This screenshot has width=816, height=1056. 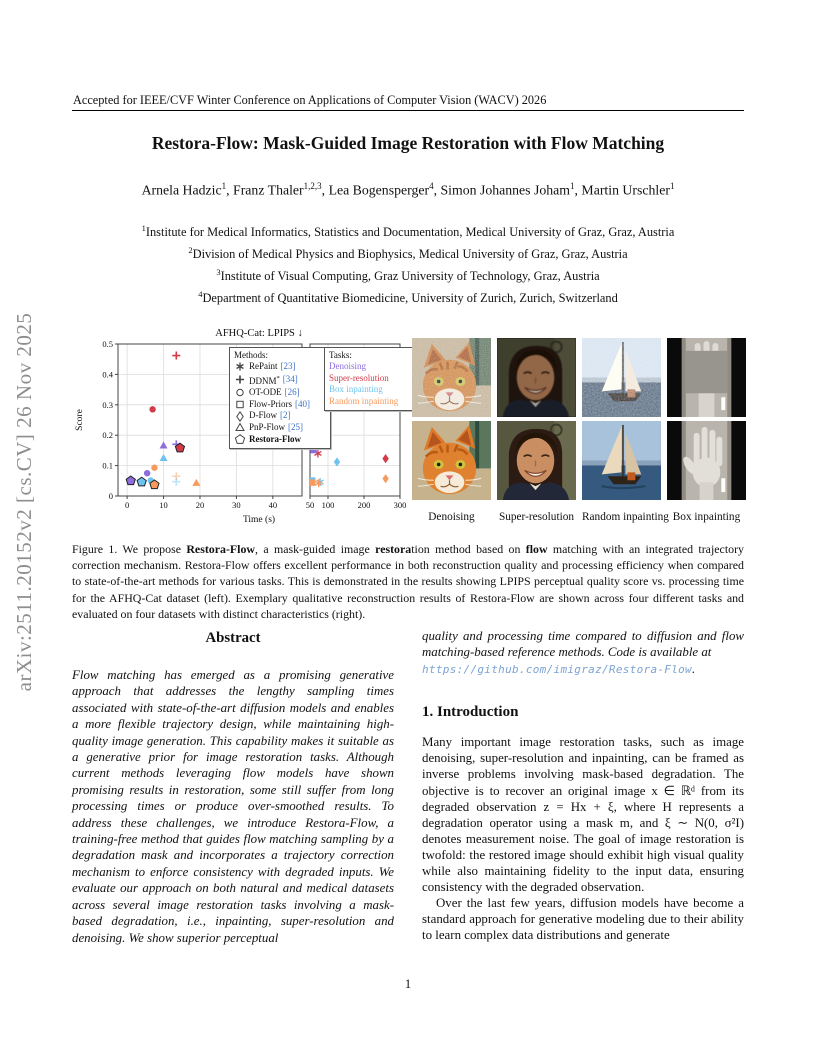 I want to click on noisy-sailboat-image, so click(x=621, y=377).